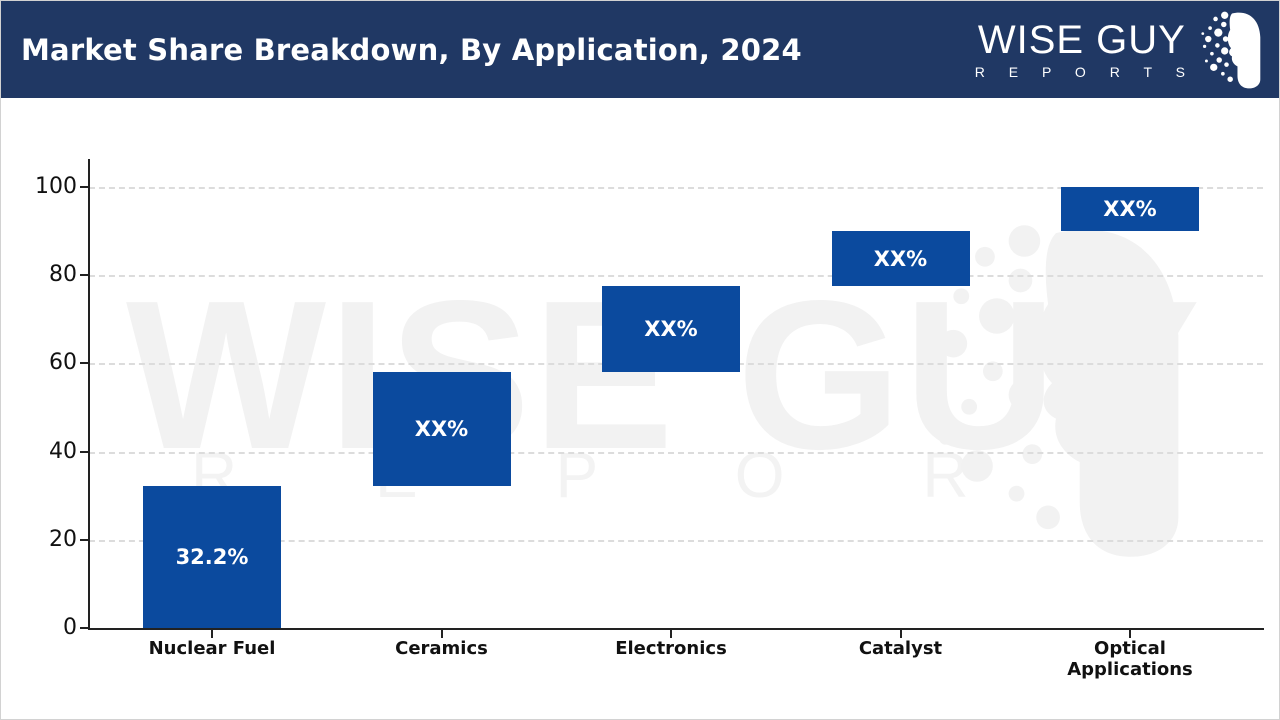 This screenshot has height=720, width=1280. Describe the element at coordinates (63, 363) in the screenshot. I see `y-tick-label: 60` at that location.